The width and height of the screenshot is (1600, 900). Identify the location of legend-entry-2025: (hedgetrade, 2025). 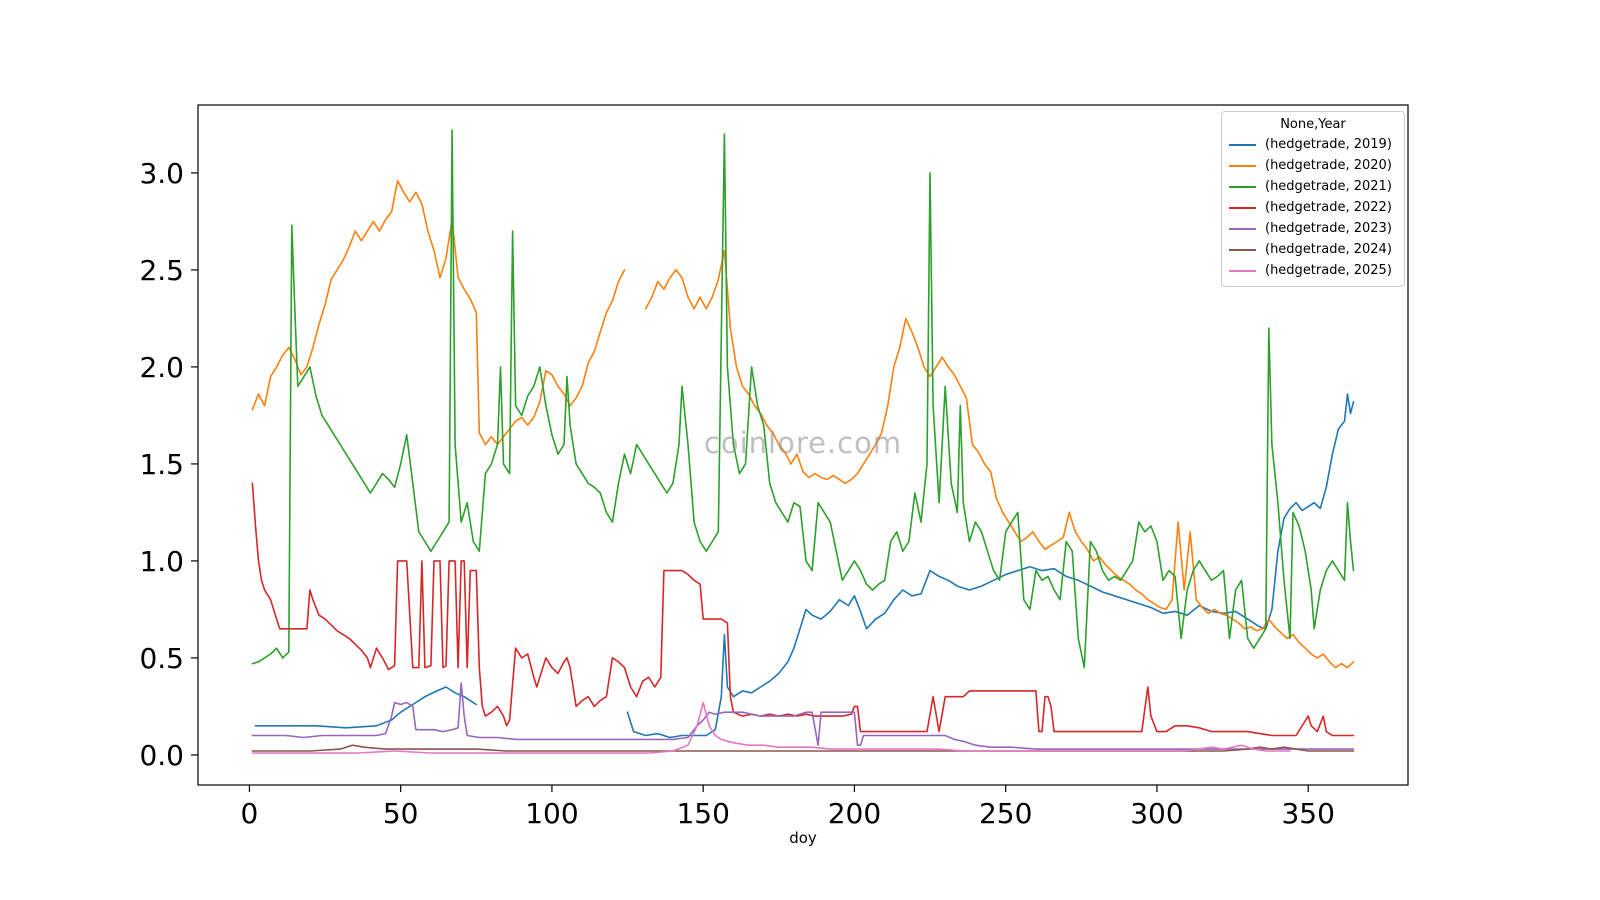
(1313, 270).